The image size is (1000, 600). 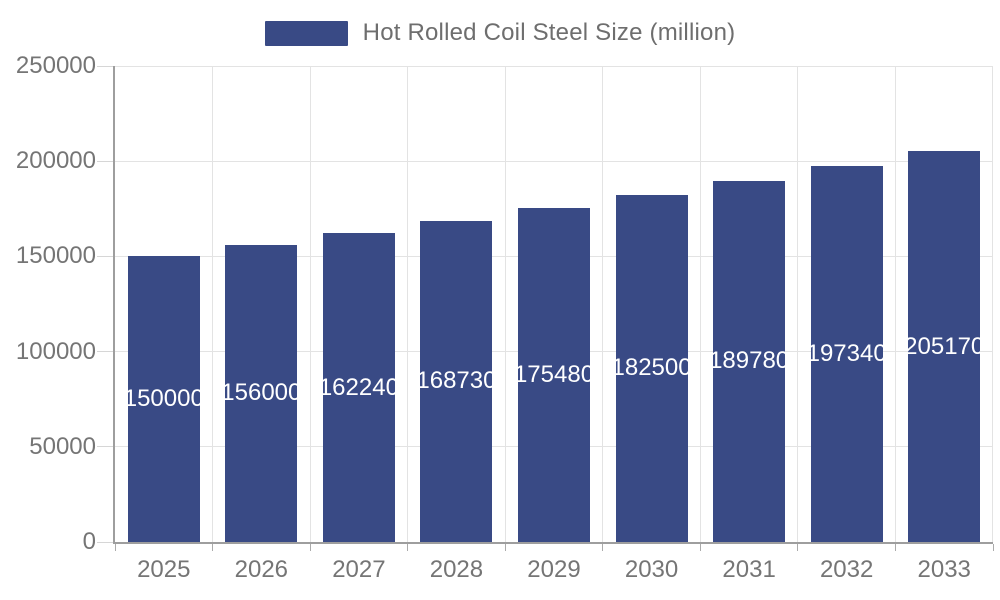 I want to click on chart-legend: Hot Rolled Coil Steel Size (million), so click(x=500, y=33).